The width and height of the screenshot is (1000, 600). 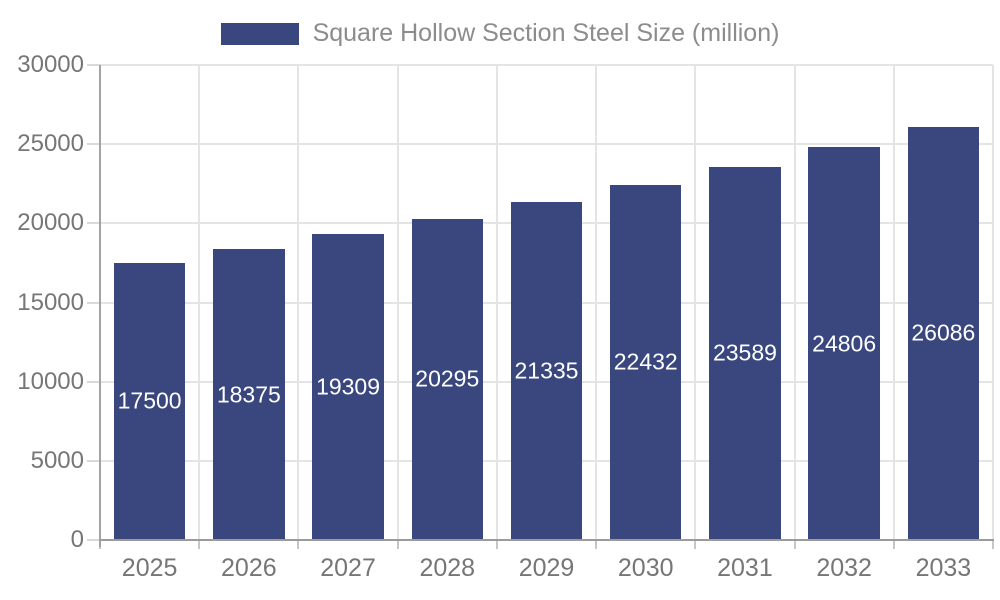 I want to click on bar: 23589, so click(x=745, y=353).